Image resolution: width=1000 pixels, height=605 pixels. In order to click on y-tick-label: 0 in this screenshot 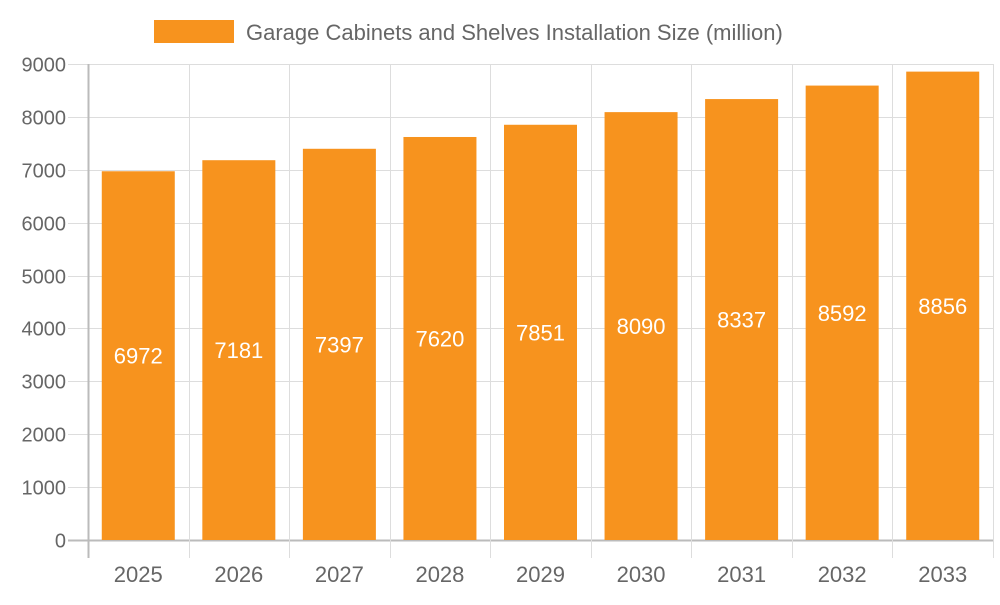, I will do `click(60, 542)`.